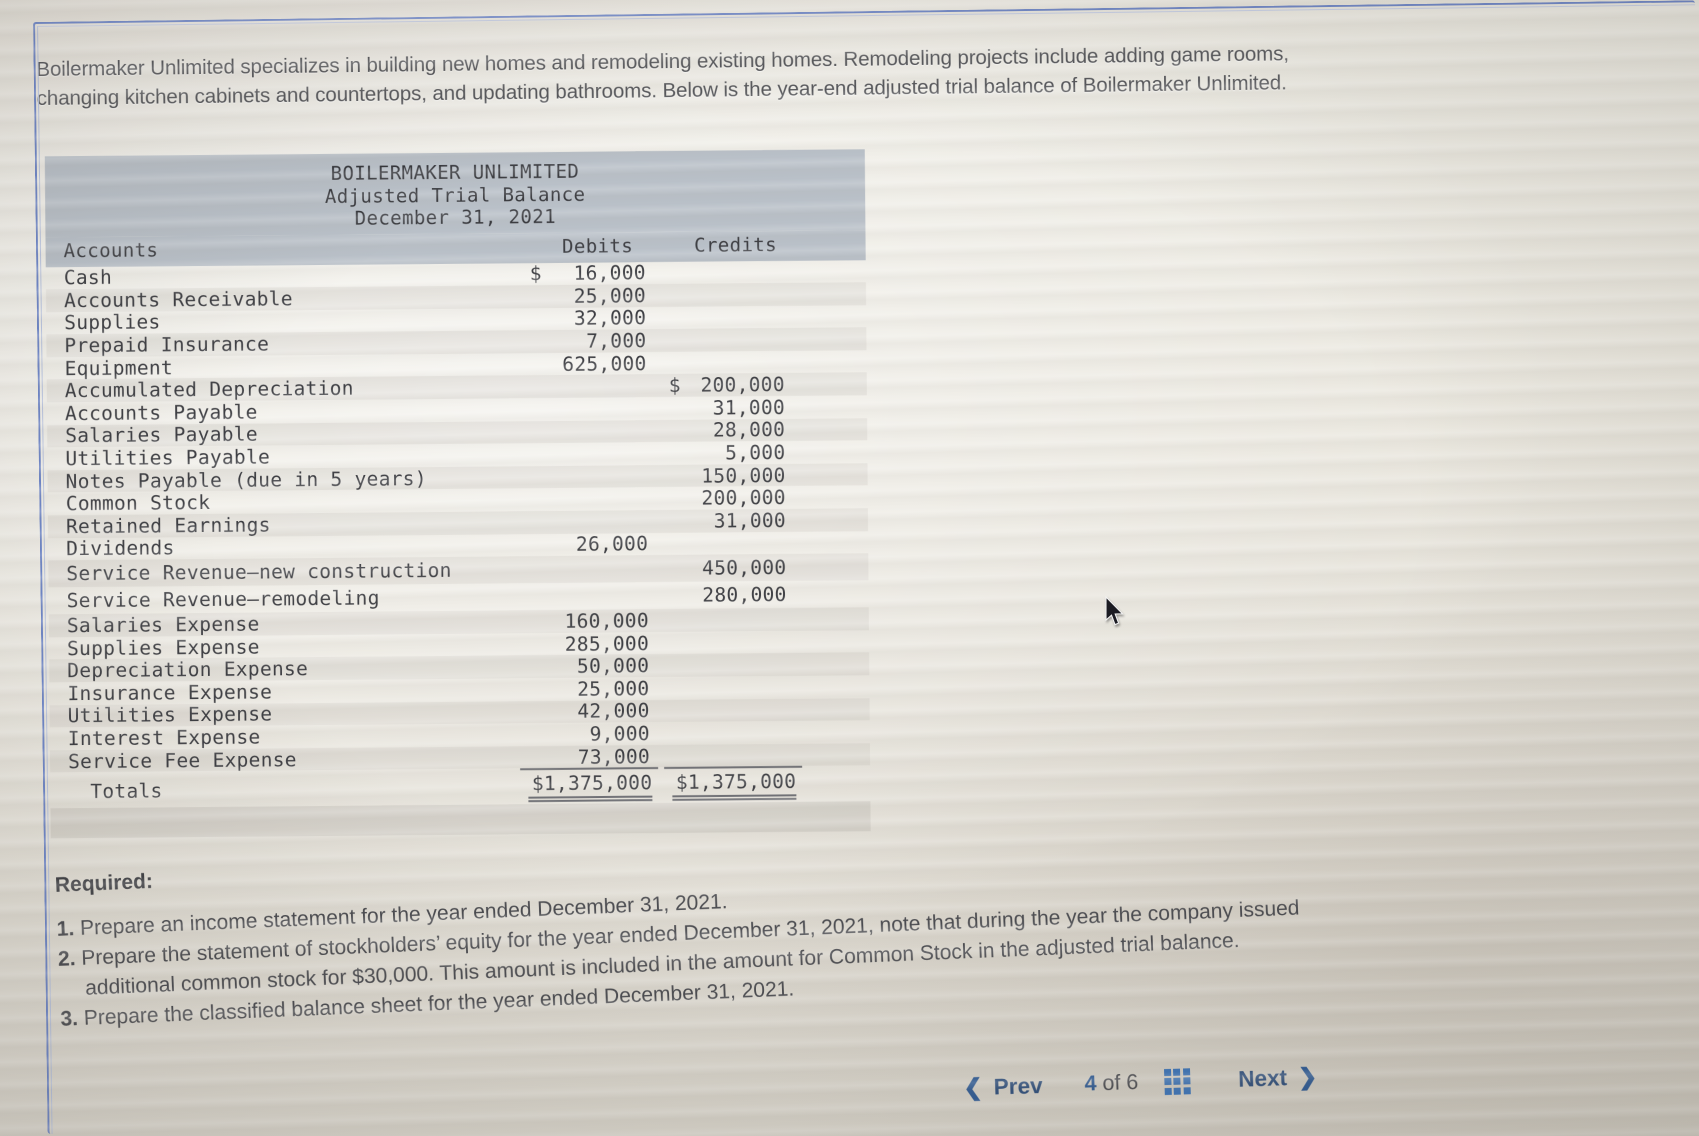  I want to click on required-item-number: 1., so click(65, 929).